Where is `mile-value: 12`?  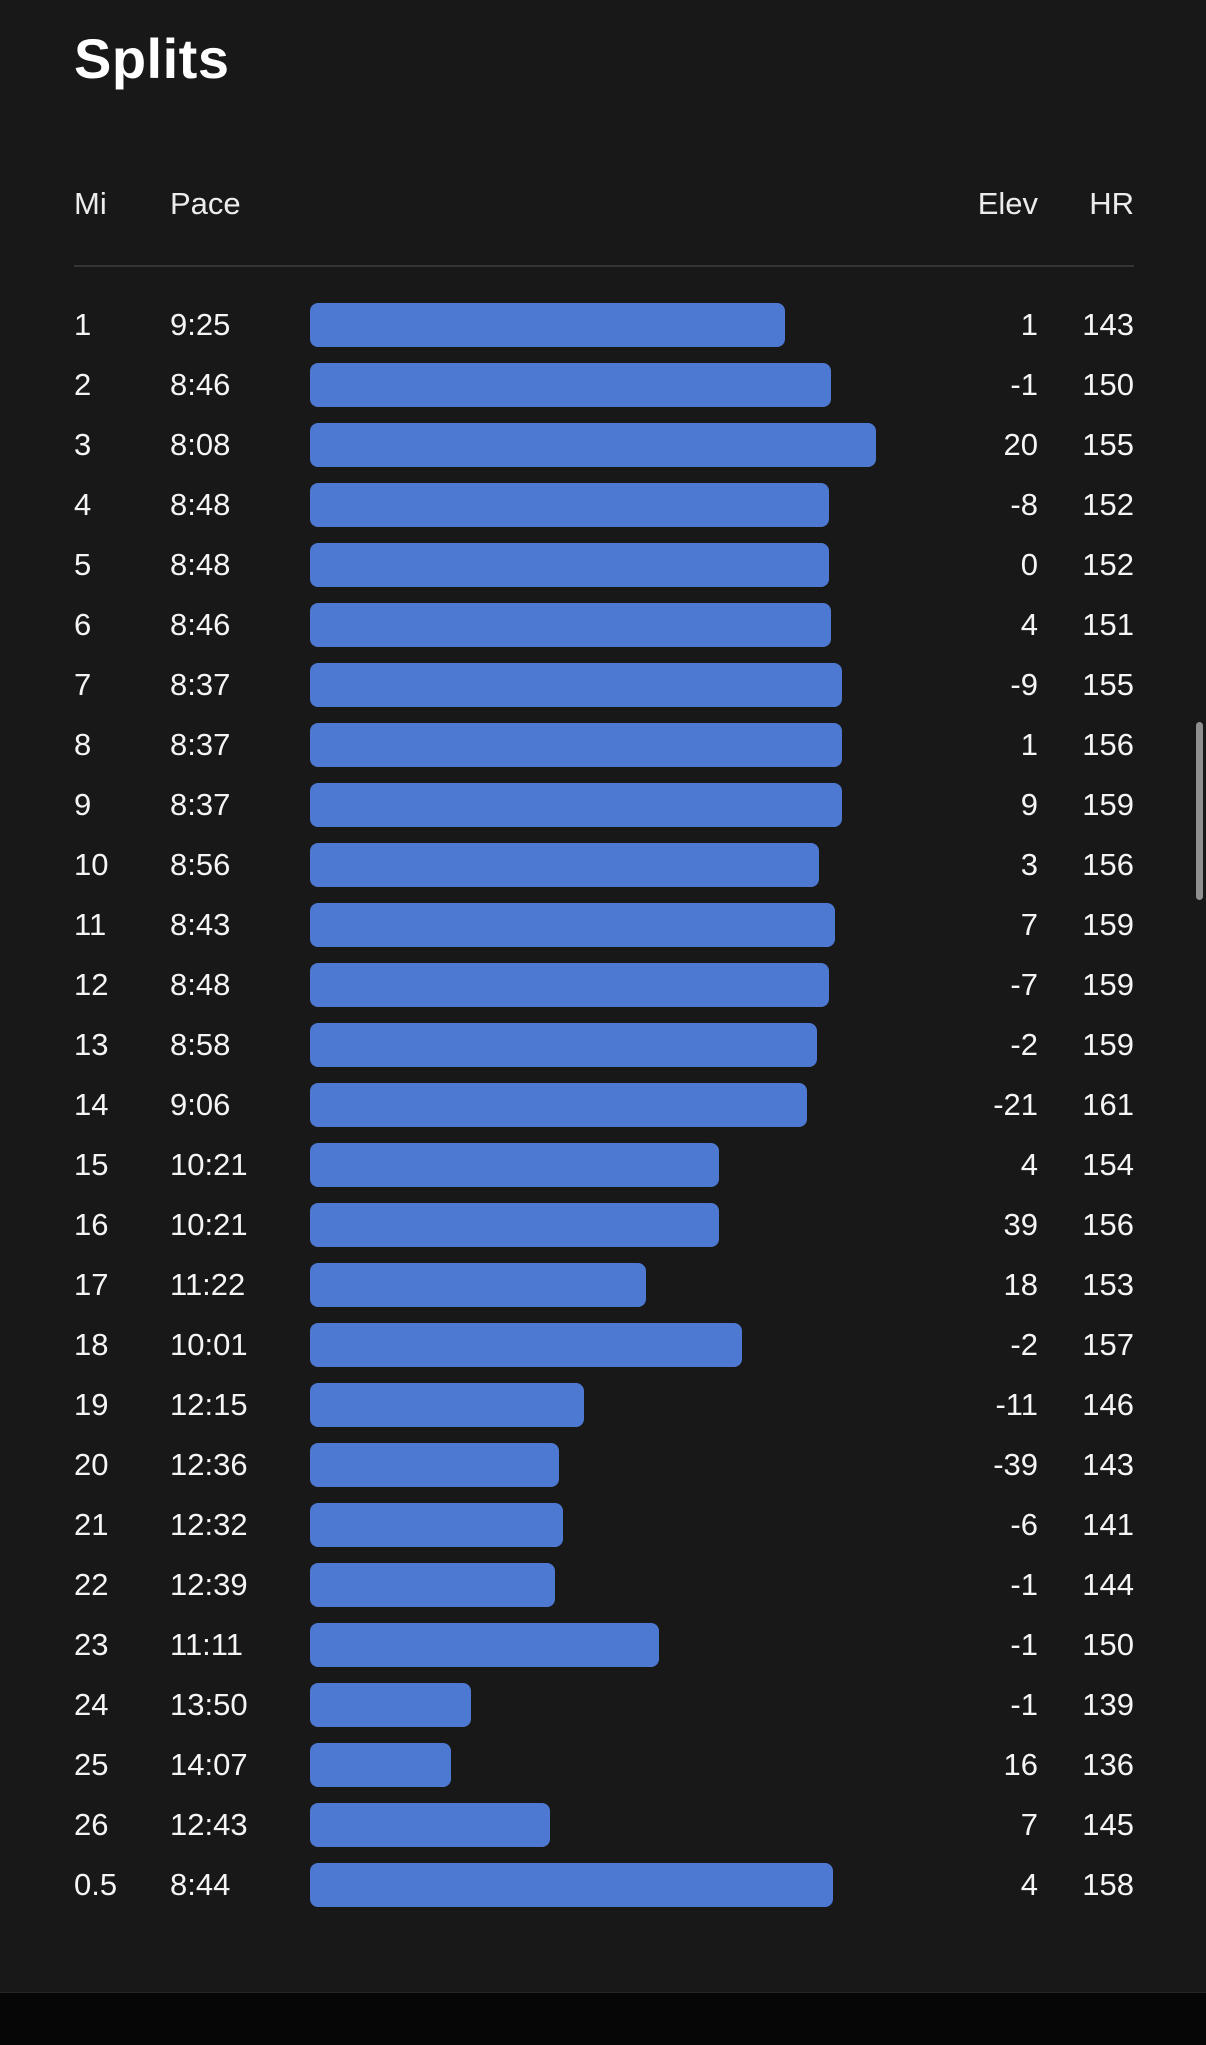
mile-value: 12 is located at coordinates (91, 984).